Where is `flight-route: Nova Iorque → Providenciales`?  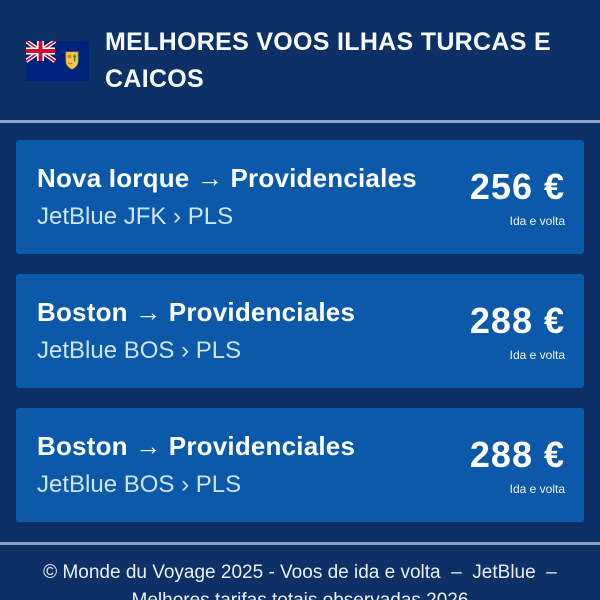 flight-route: Nova Iorque → Providenciales is located at coordinates (227, 178).